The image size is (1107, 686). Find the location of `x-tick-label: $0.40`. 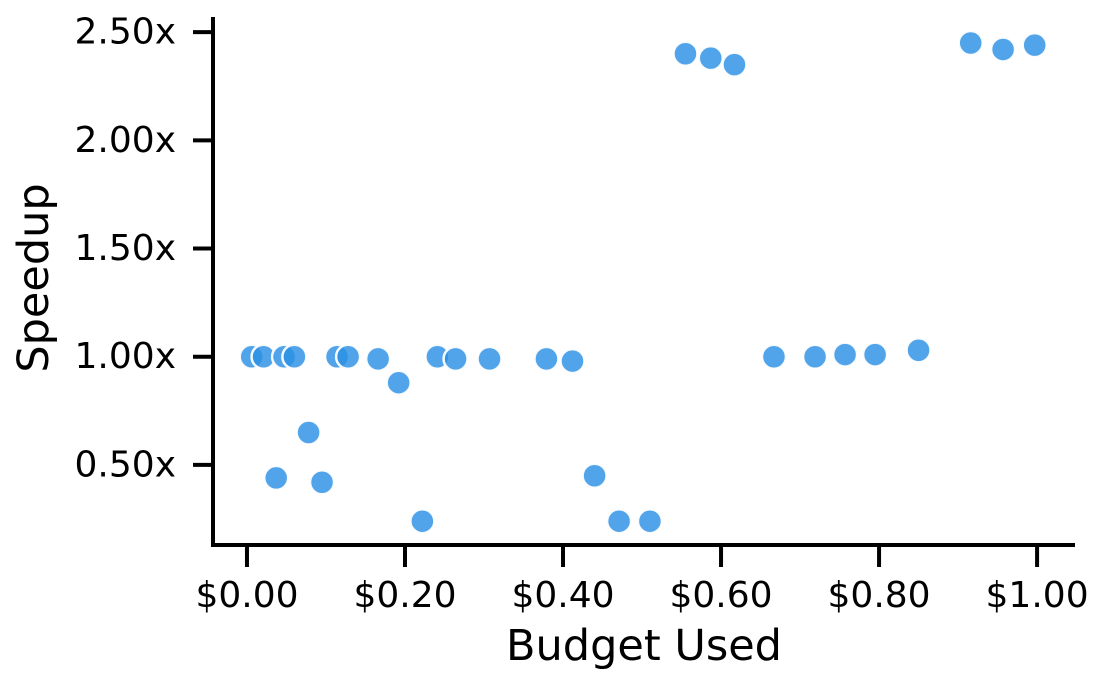

x-tick-label: $0.40 is located at coordinates (562, 595).